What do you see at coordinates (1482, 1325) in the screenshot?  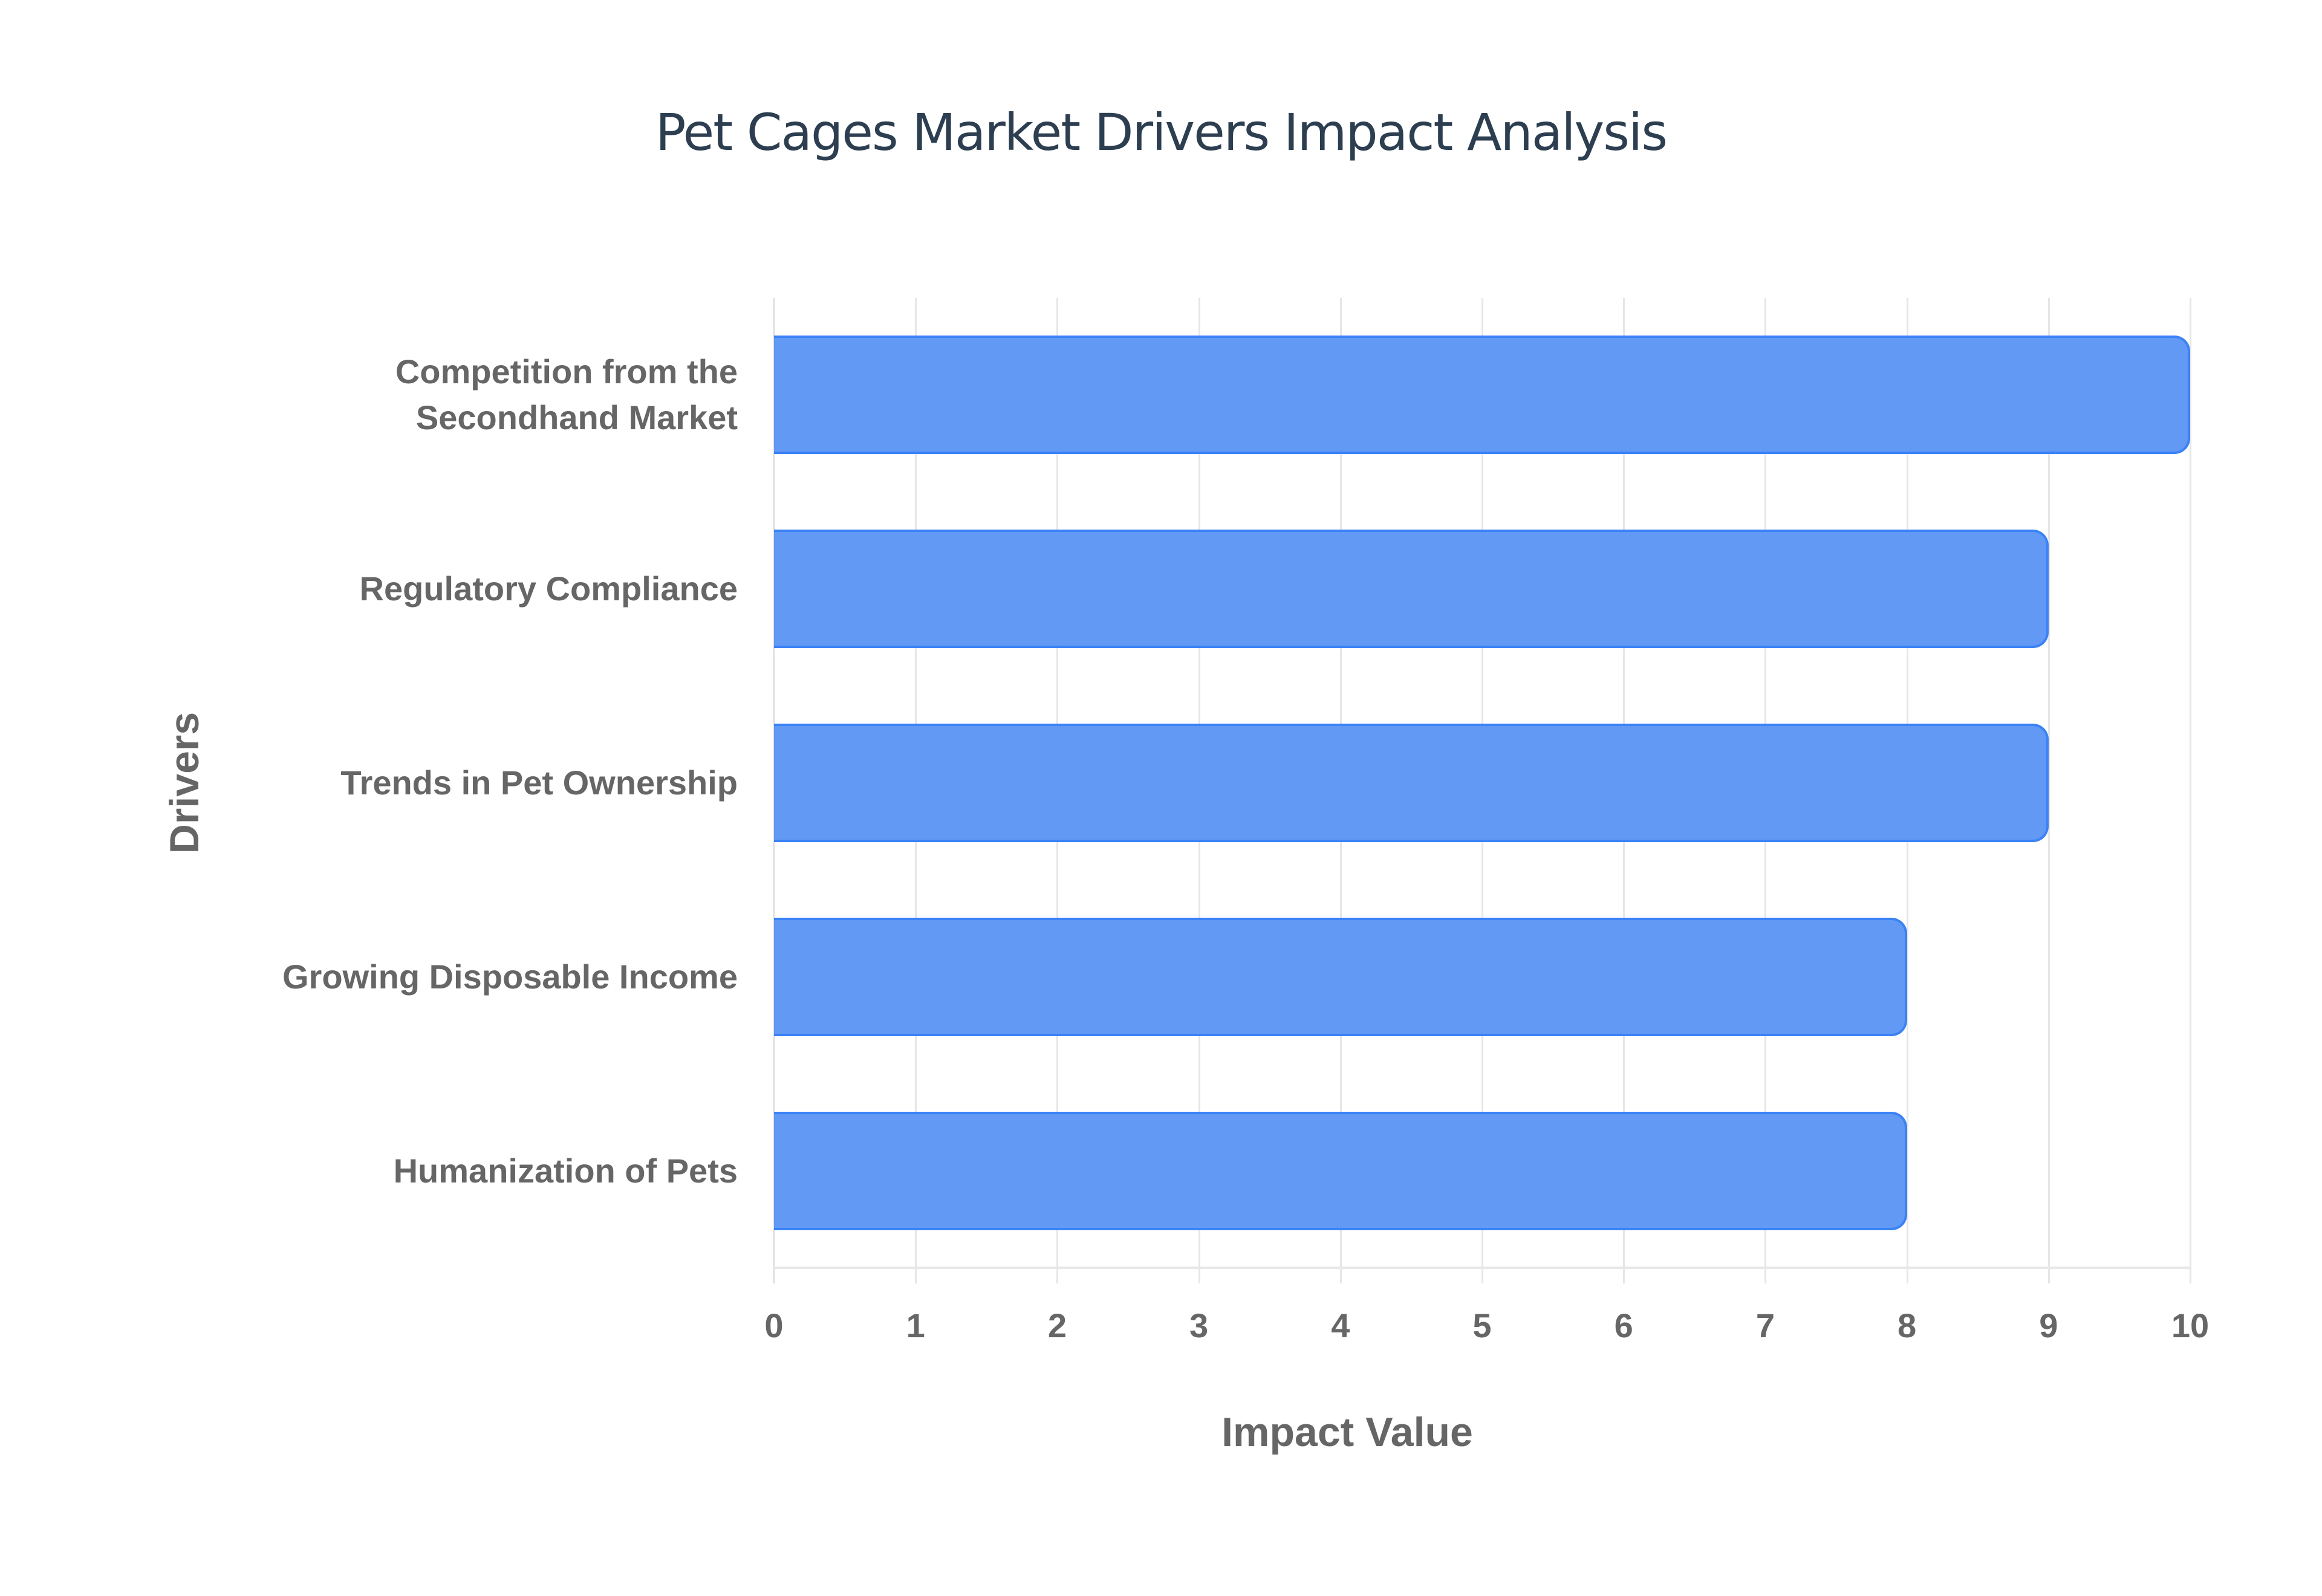 I see `x-tick-label: 5` at bounding box center [1482, 1325].